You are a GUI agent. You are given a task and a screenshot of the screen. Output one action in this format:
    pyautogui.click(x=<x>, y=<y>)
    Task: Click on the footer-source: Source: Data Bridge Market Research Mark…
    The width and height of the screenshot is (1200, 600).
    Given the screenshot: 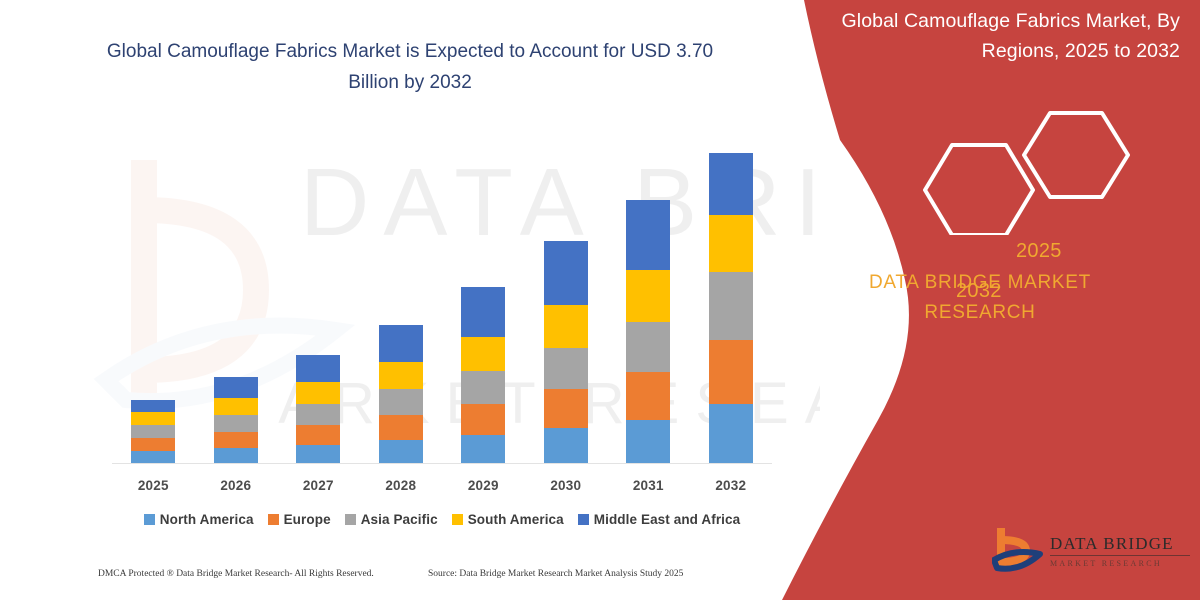 What is the action you would take?
    pyautogui.click(x=556, y=574)
    